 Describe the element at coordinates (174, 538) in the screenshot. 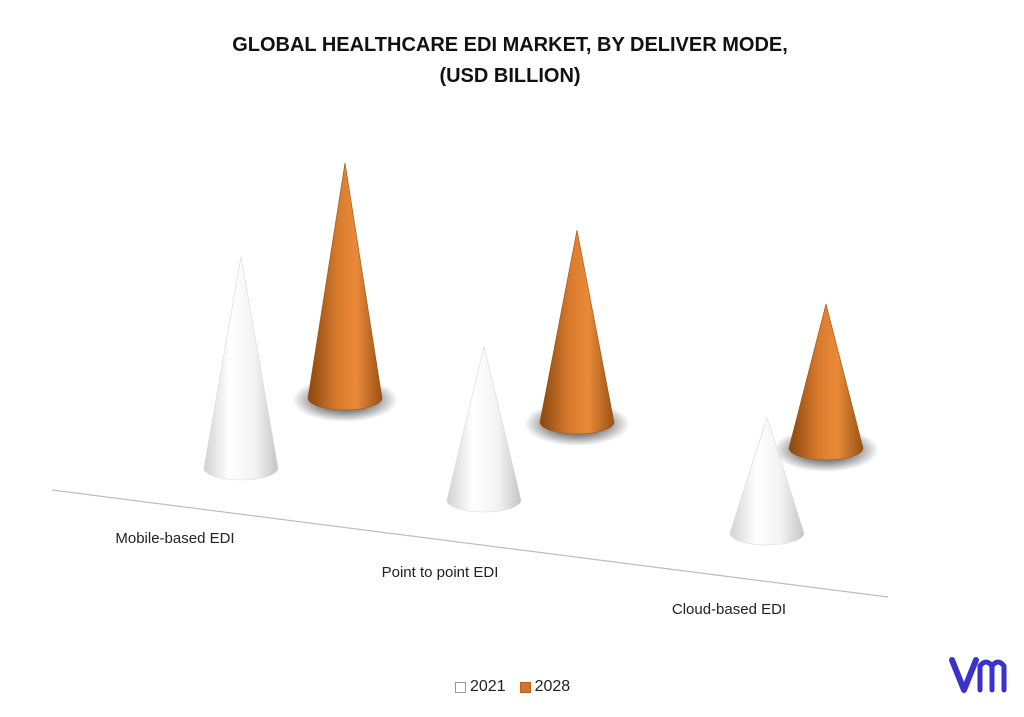

I see `category-label-mobile-based-edi: Mobile-based EDI` at that location.